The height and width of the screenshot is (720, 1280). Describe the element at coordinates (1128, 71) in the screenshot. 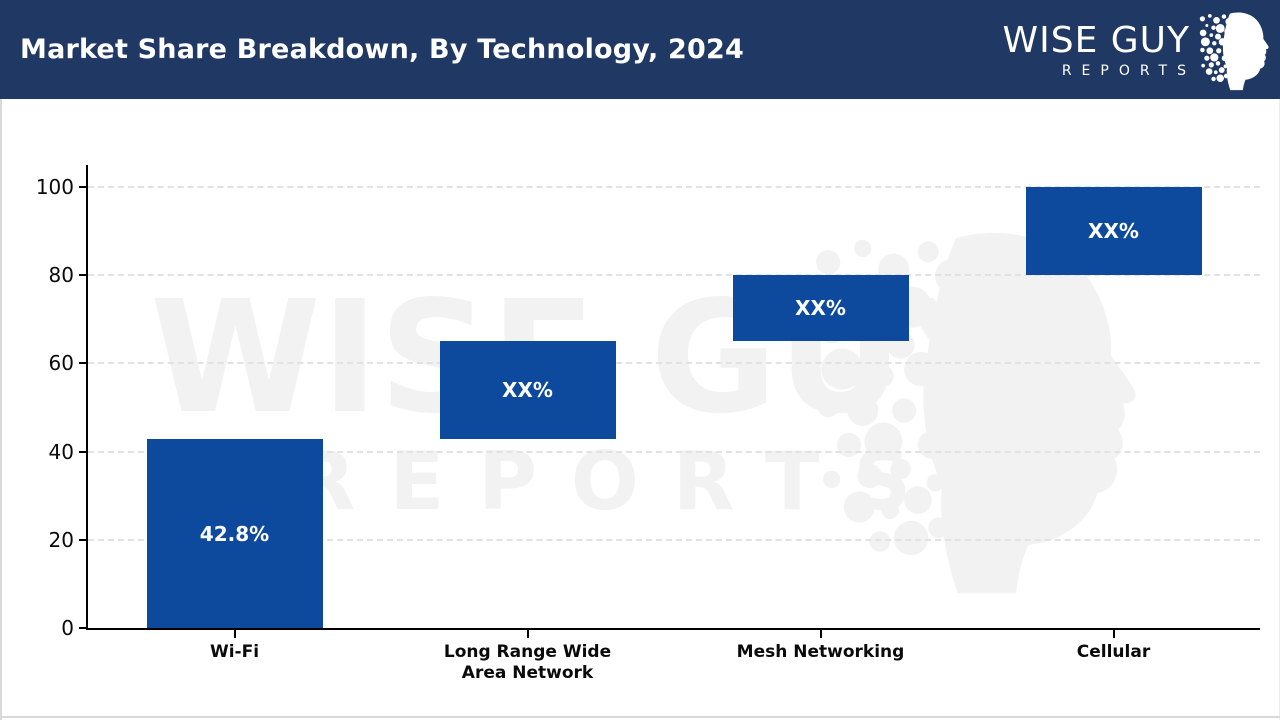

I see `logo-reports-text: REPORTS` at that location.